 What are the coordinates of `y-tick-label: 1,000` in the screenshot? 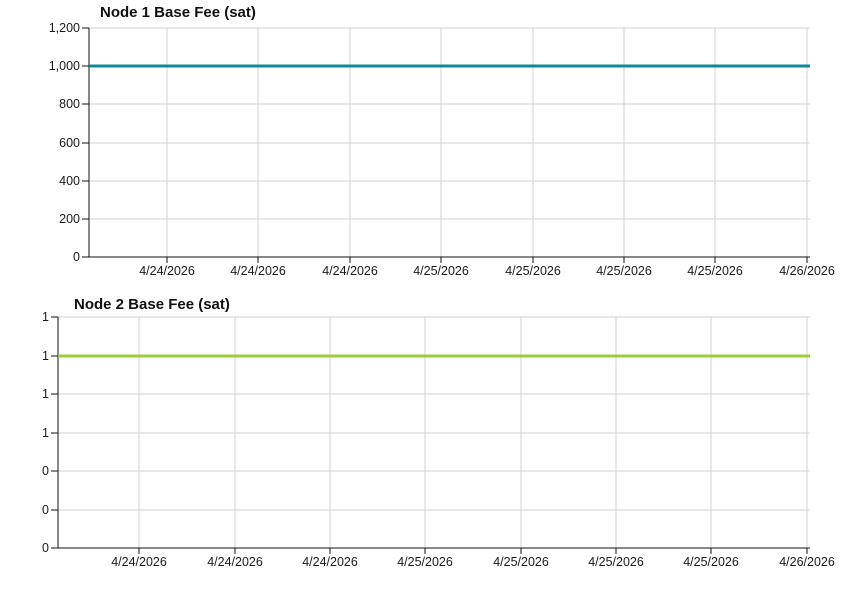 It's located at (64, 66).